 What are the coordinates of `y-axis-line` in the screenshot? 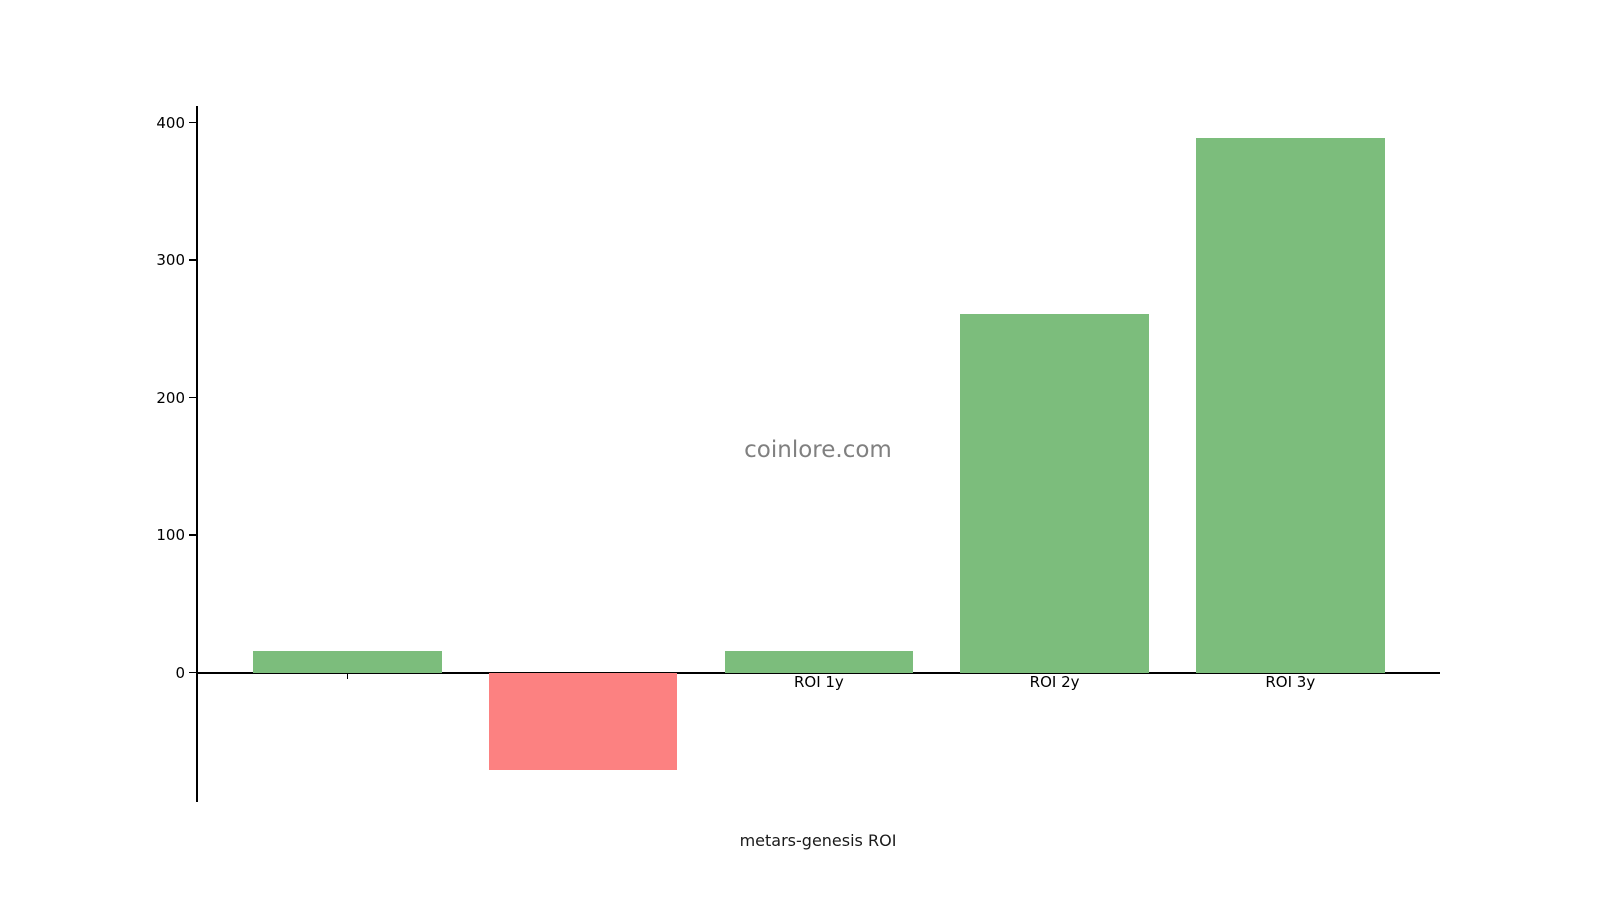 It's located at (197, 454).